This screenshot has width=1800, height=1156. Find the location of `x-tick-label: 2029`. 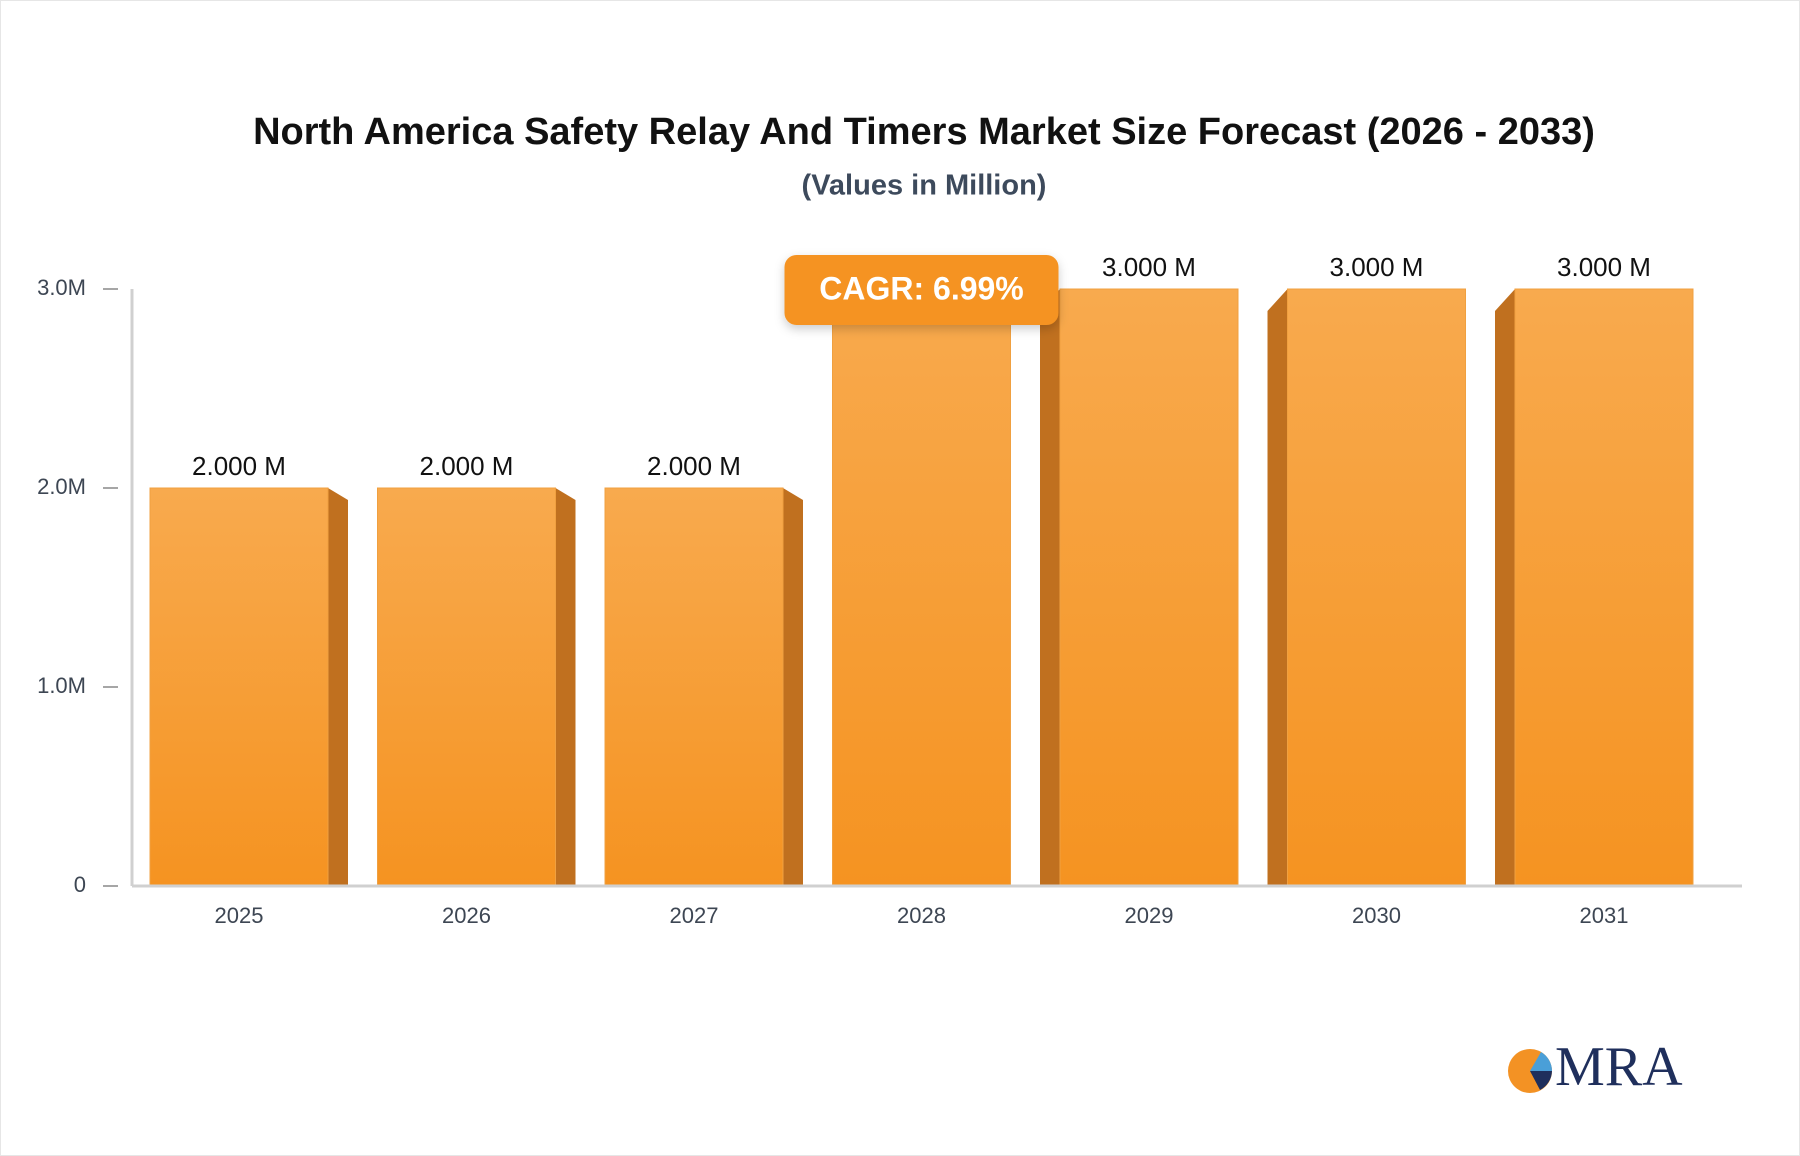

x-tick-label: 2029 is located at coordinates (1149, 915).